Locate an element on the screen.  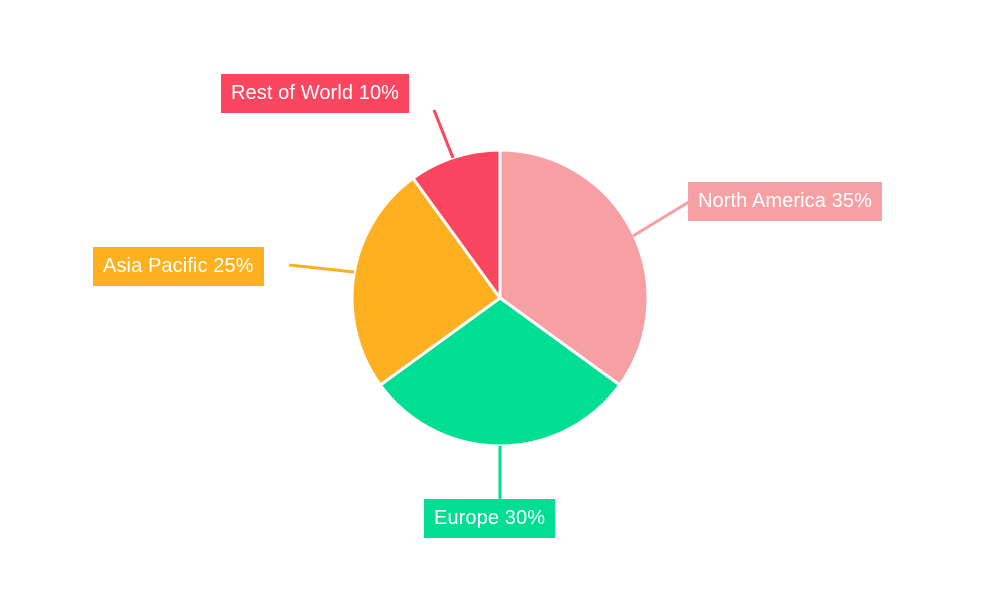
pie-label-asia-pacific: Asia Pacific 25% is located at coordinates (178, 266).